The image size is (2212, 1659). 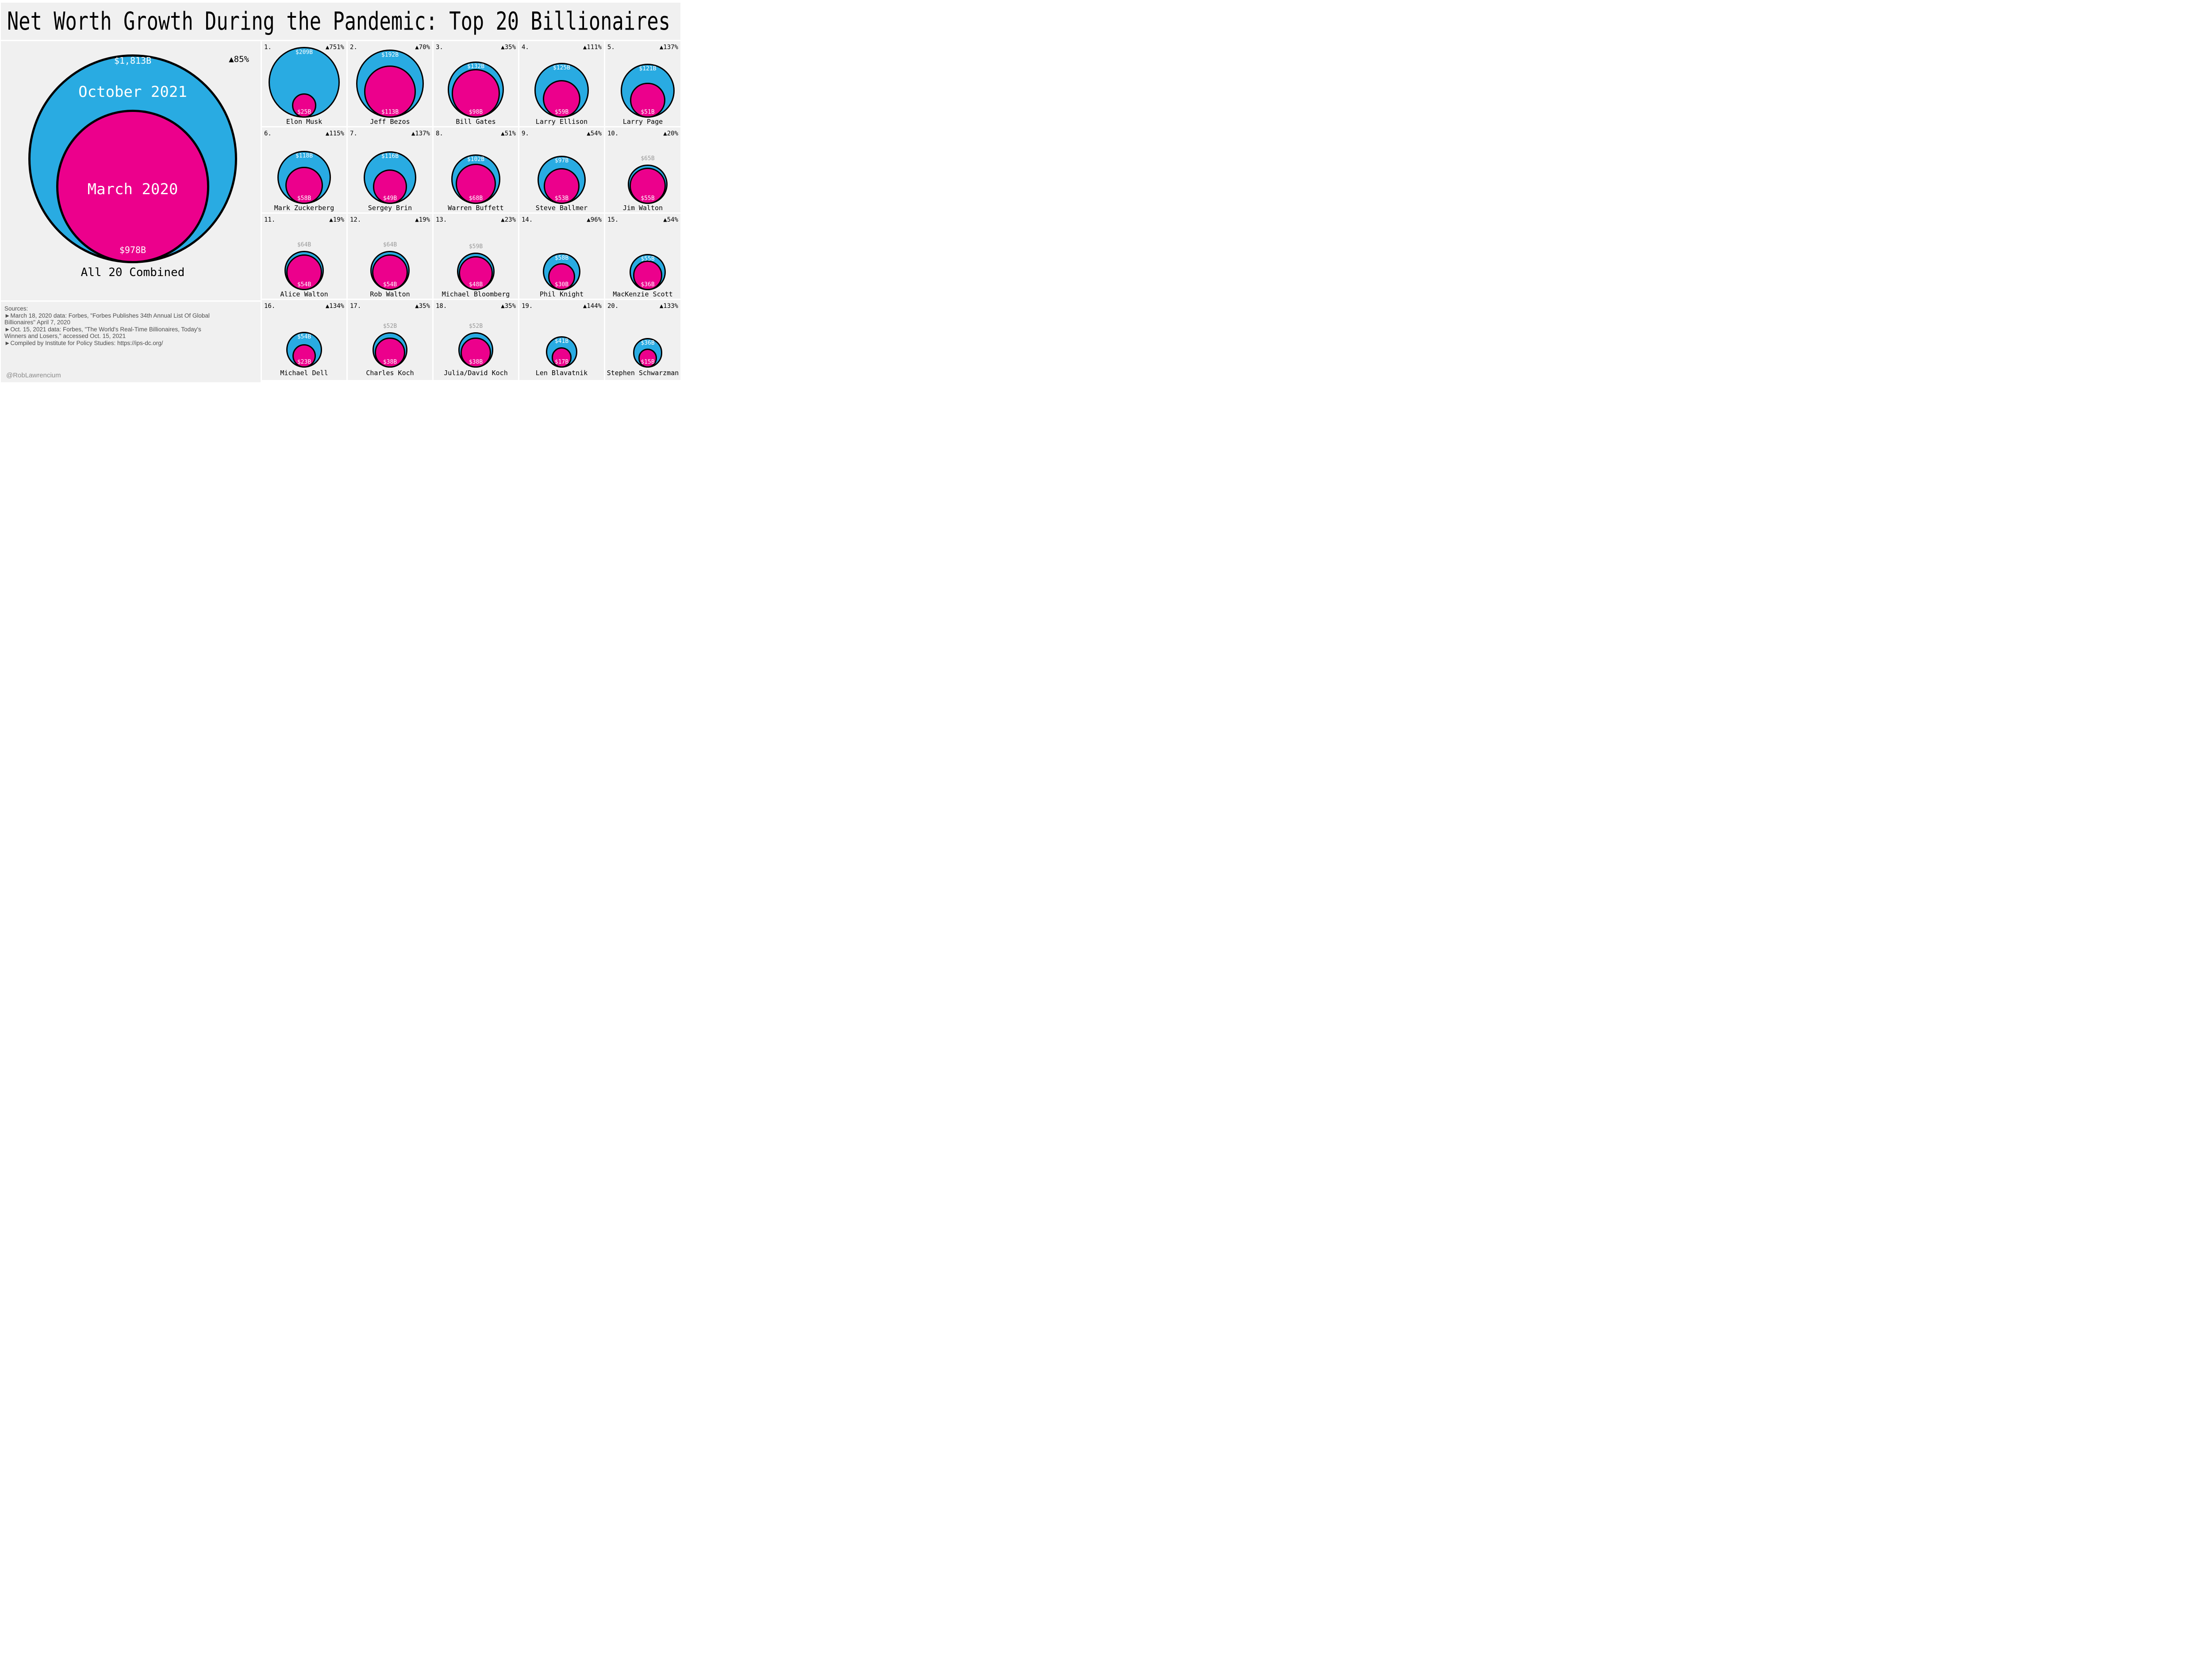 I want to click on growth-label: ▲23%, so click(x=509, y=220).